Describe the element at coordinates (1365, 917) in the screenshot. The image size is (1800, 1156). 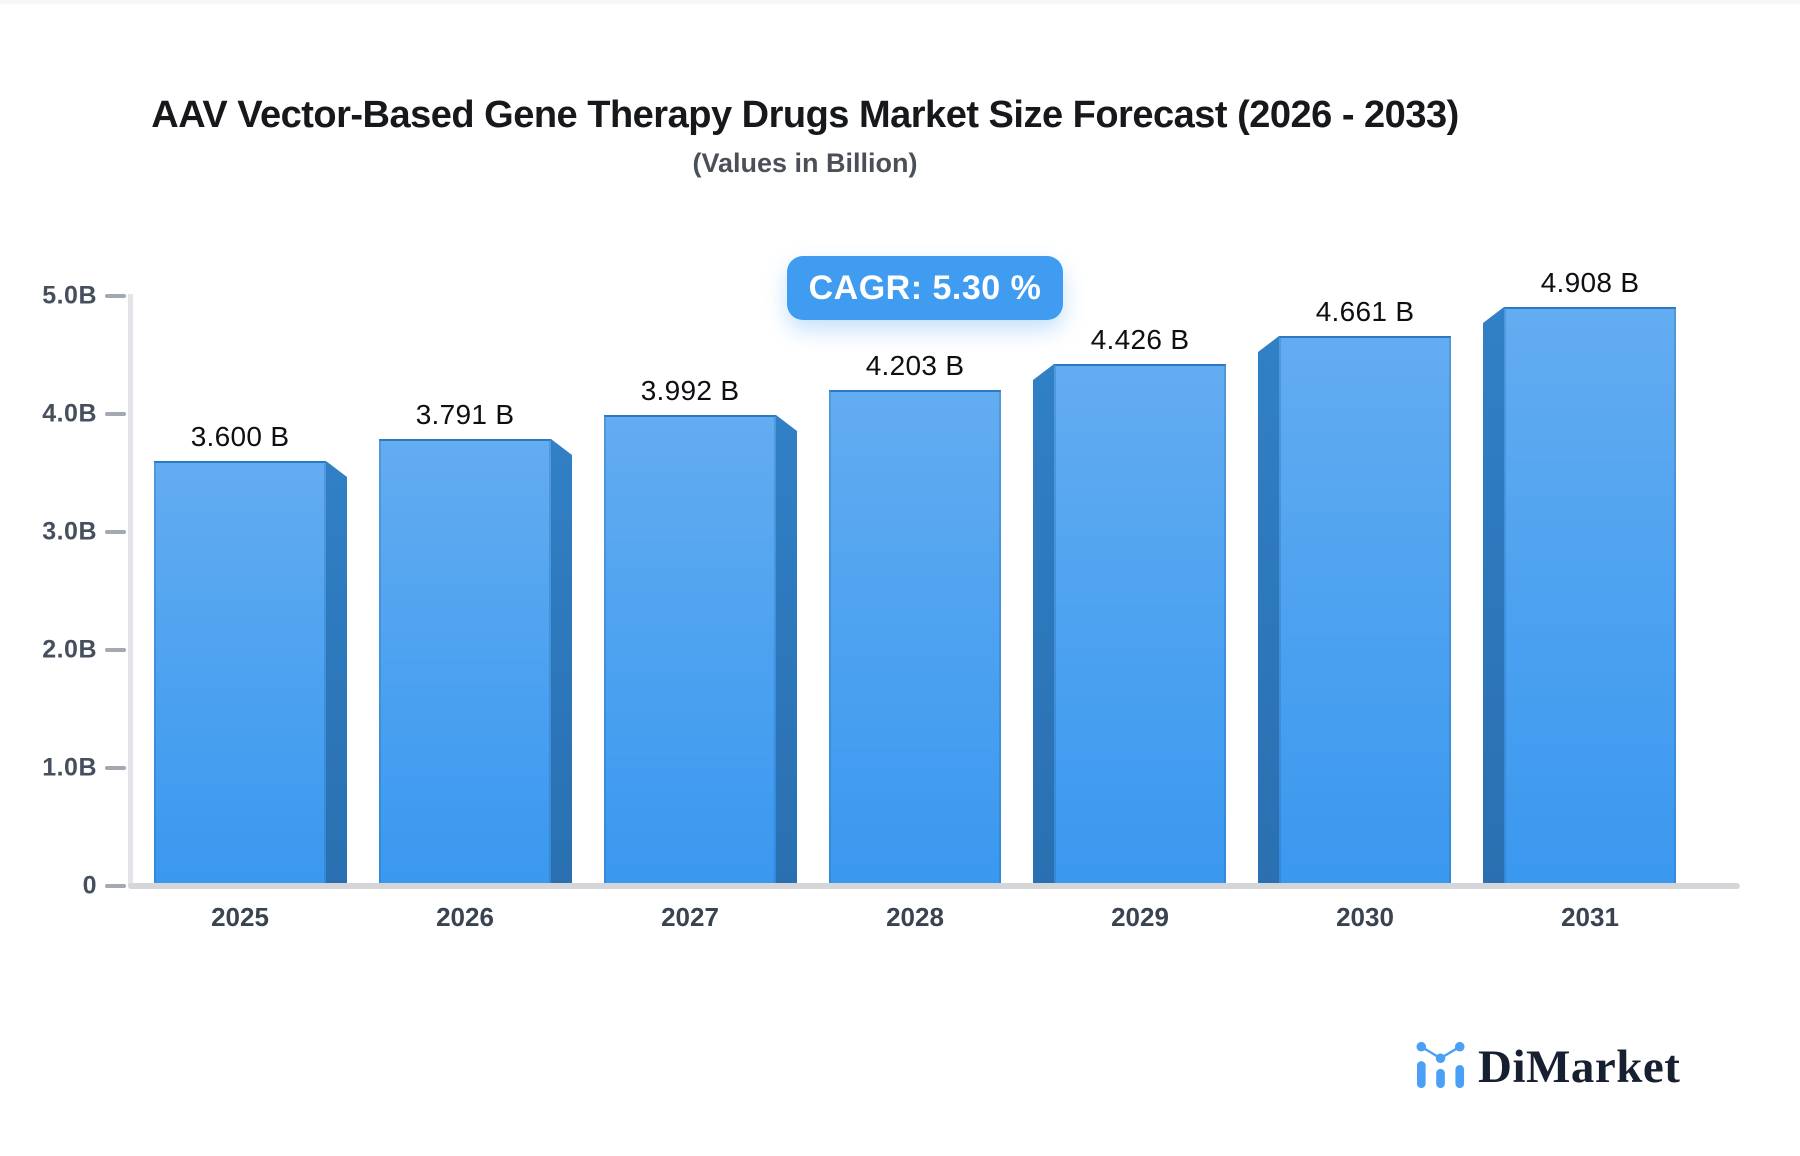
I see `x-axis-label-2030: 2030` at that location.